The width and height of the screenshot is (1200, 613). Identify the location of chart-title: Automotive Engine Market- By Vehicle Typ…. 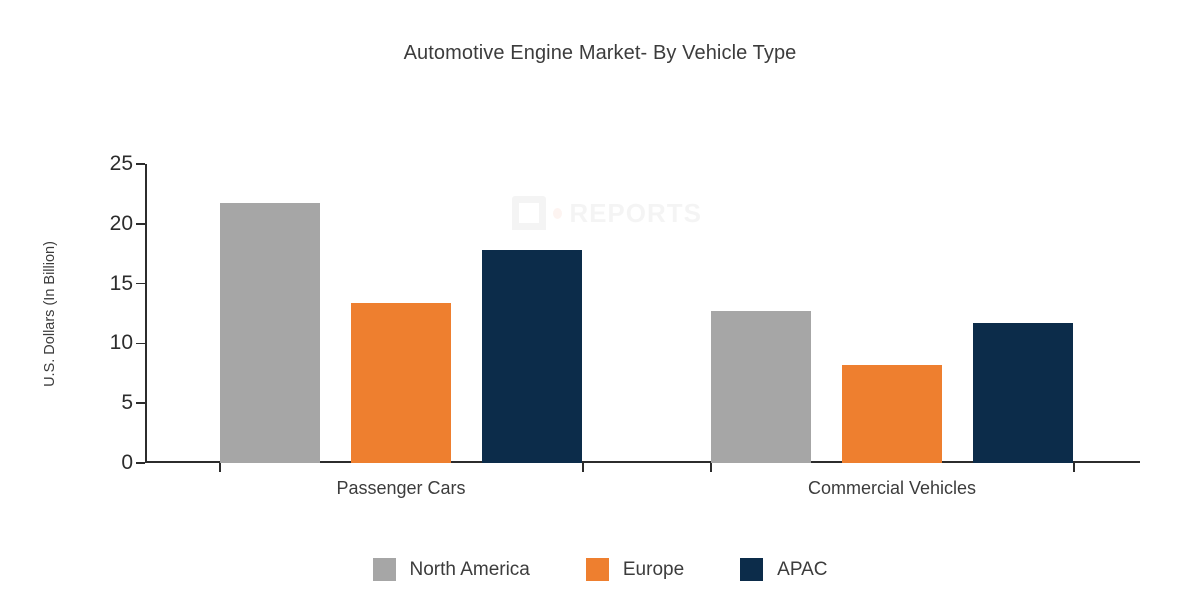
(600, 53).